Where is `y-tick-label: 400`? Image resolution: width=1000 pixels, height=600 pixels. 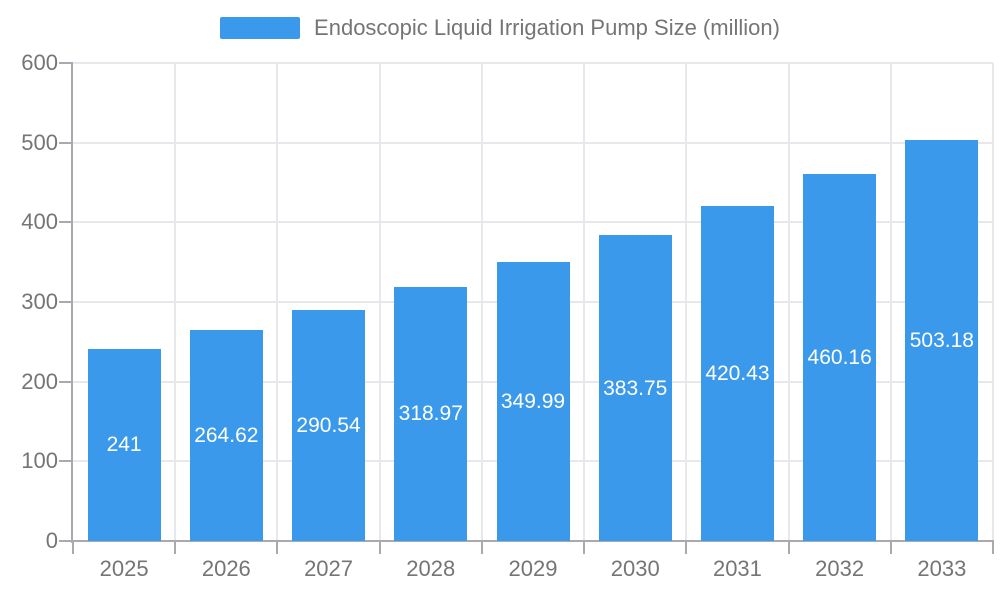
y-tick-label: 400 is located at coordinates (39, 222).